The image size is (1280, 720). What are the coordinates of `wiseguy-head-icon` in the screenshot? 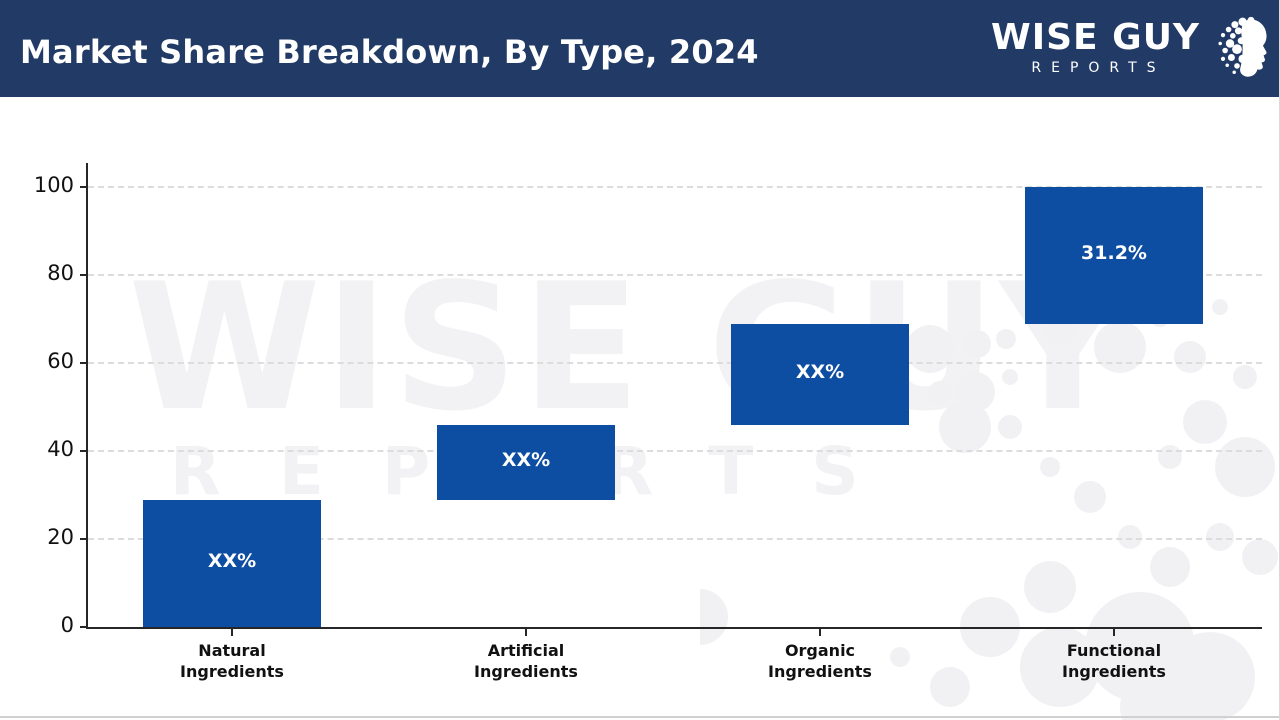 It's located at (1242, 46).